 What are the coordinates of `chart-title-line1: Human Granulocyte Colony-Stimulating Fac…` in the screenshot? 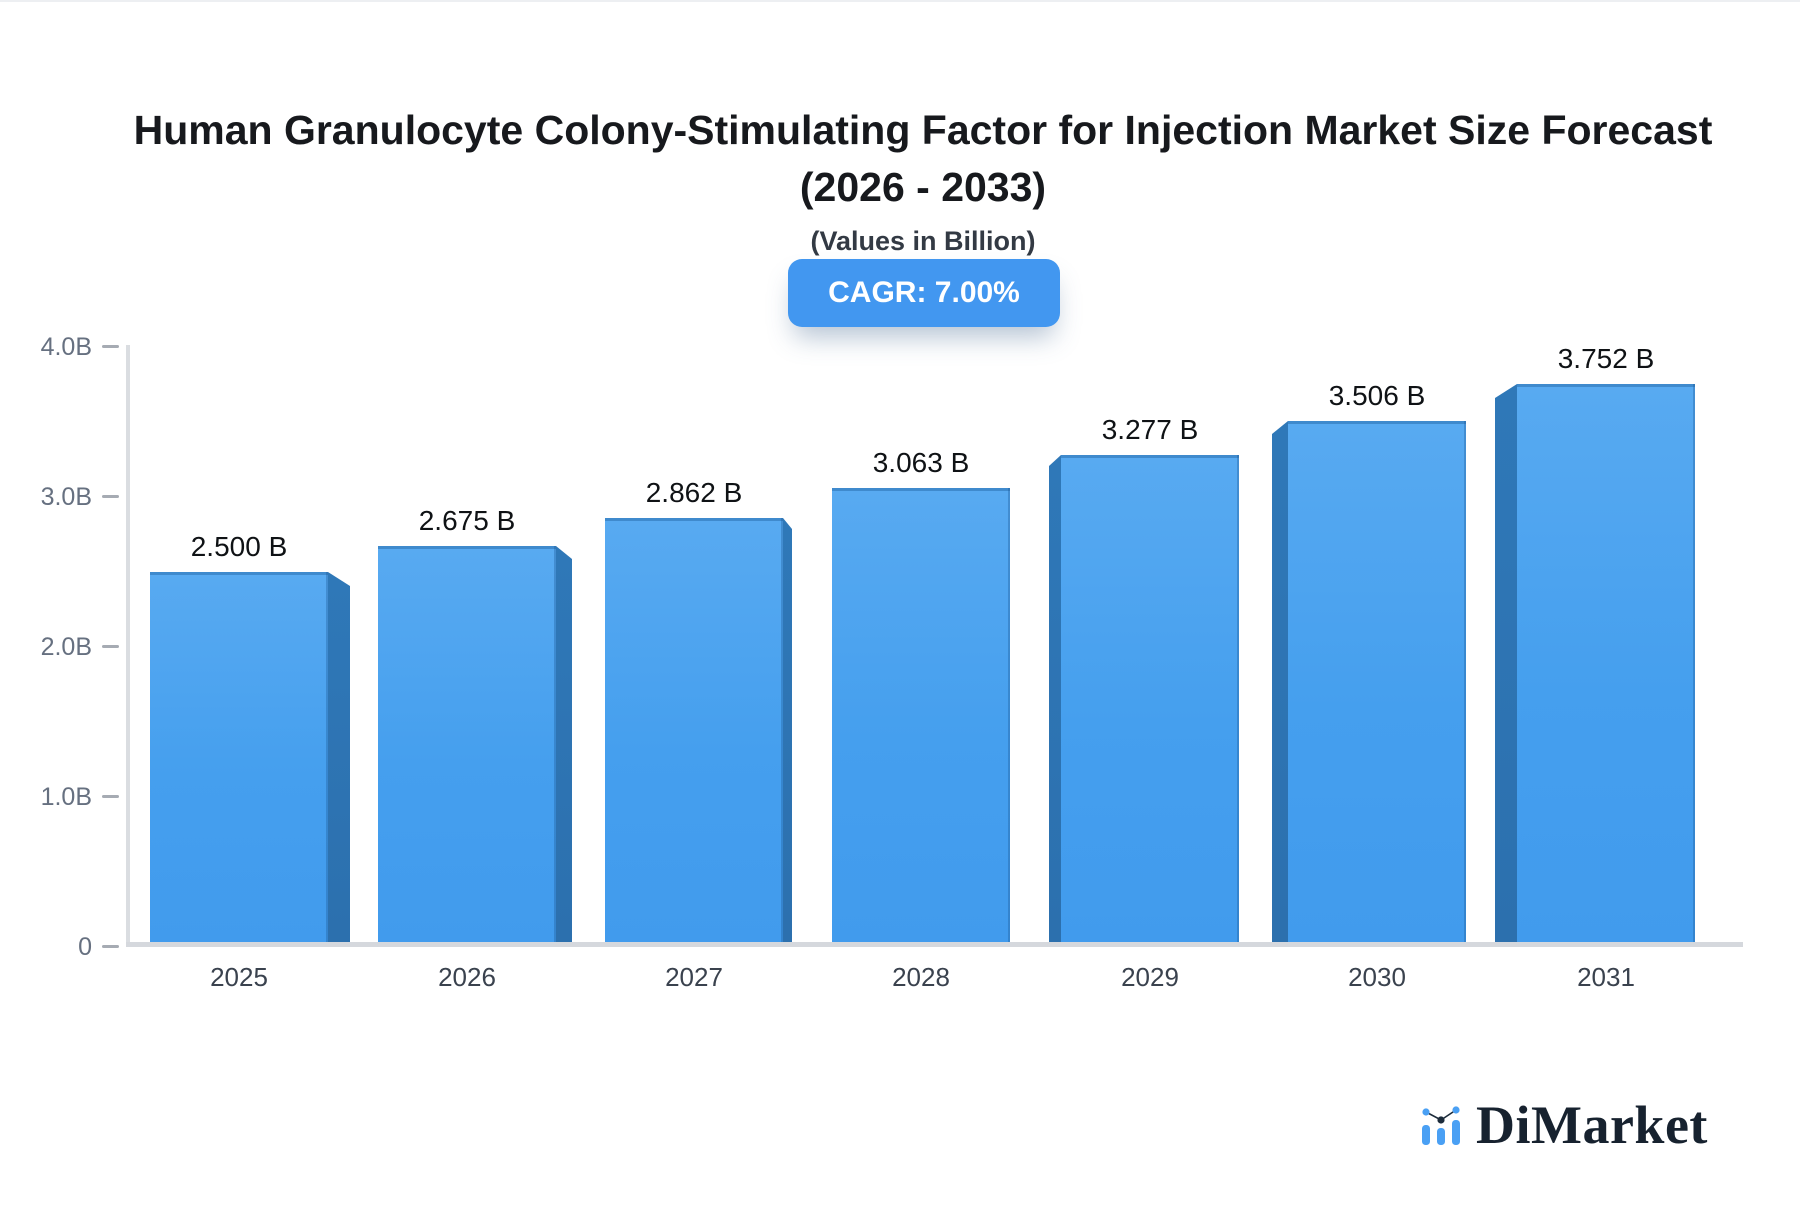 It's located at (923, 130).